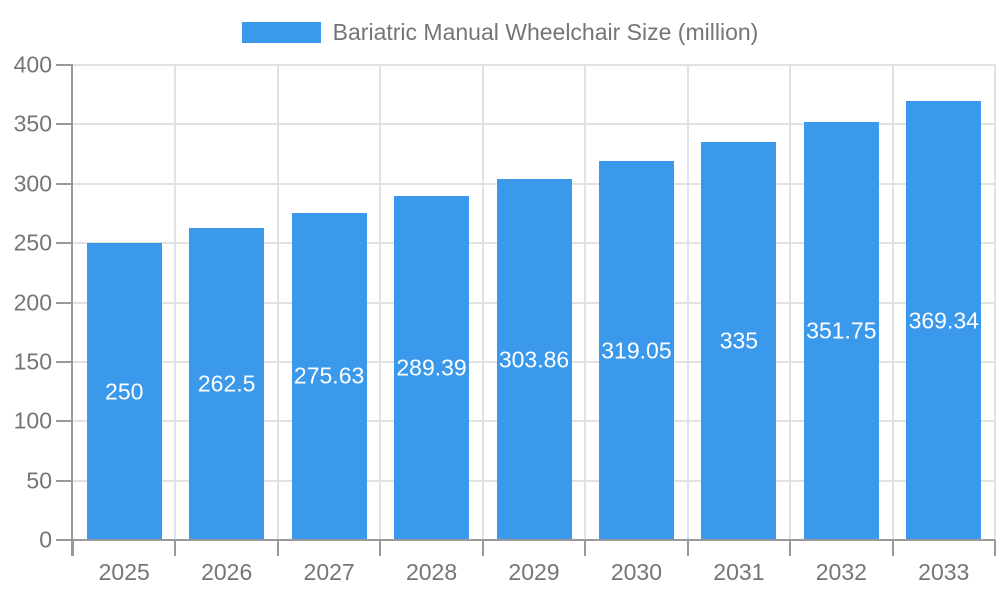 The width and height of the screenshot is (1000, 600). Describe the element at coordinates (45, 539) in the screenshot. I see `y-axis-label: 0` at that location.